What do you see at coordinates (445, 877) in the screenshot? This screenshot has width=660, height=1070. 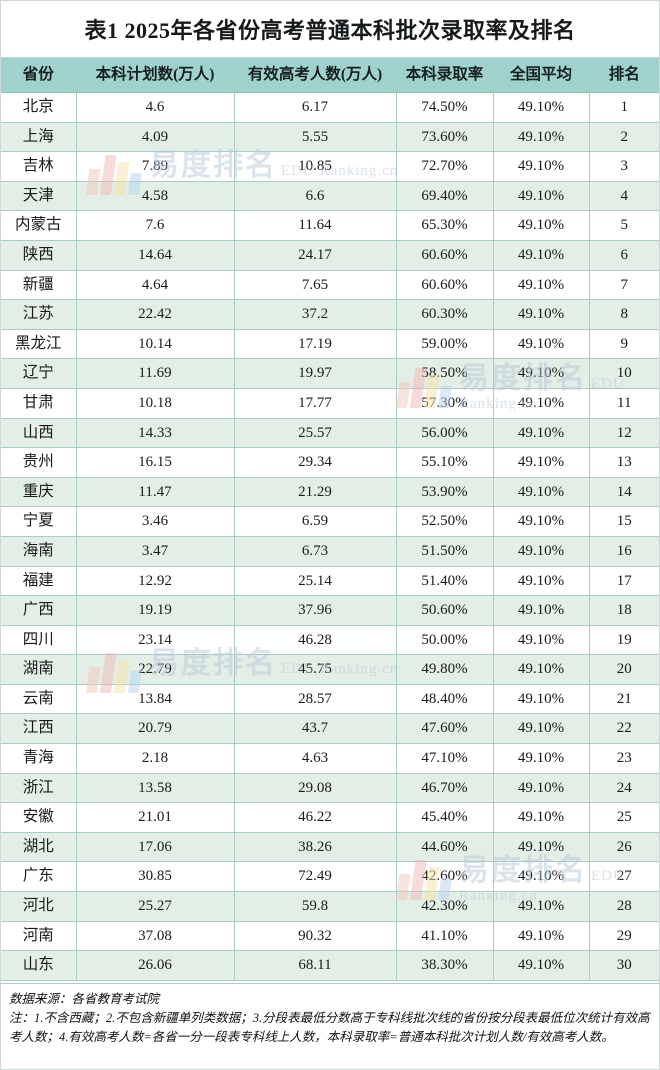 I see `cell-rate: 42.60%` at bounding box center [445, 877].